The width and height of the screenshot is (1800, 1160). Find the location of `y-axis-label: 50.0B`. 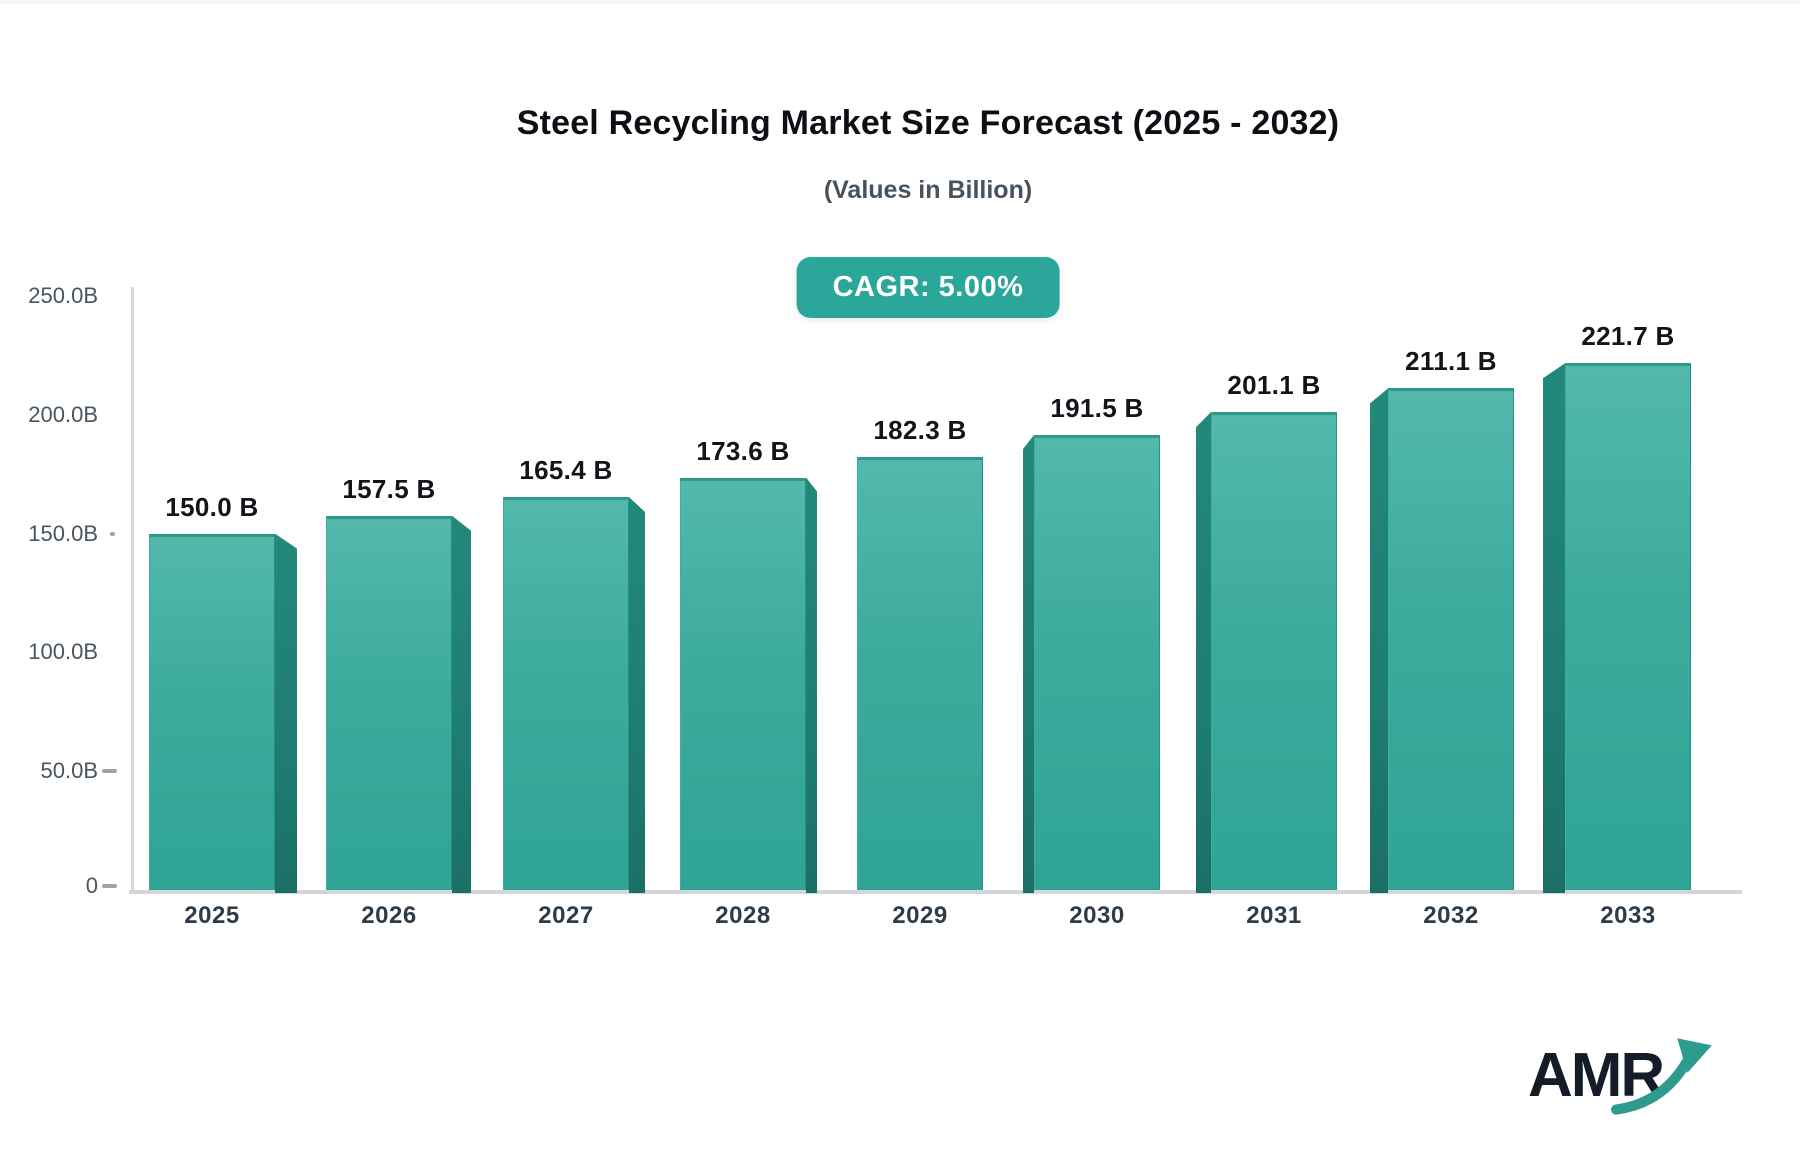

y-axis-label: 50.0B is located at coordinates (69, 771).